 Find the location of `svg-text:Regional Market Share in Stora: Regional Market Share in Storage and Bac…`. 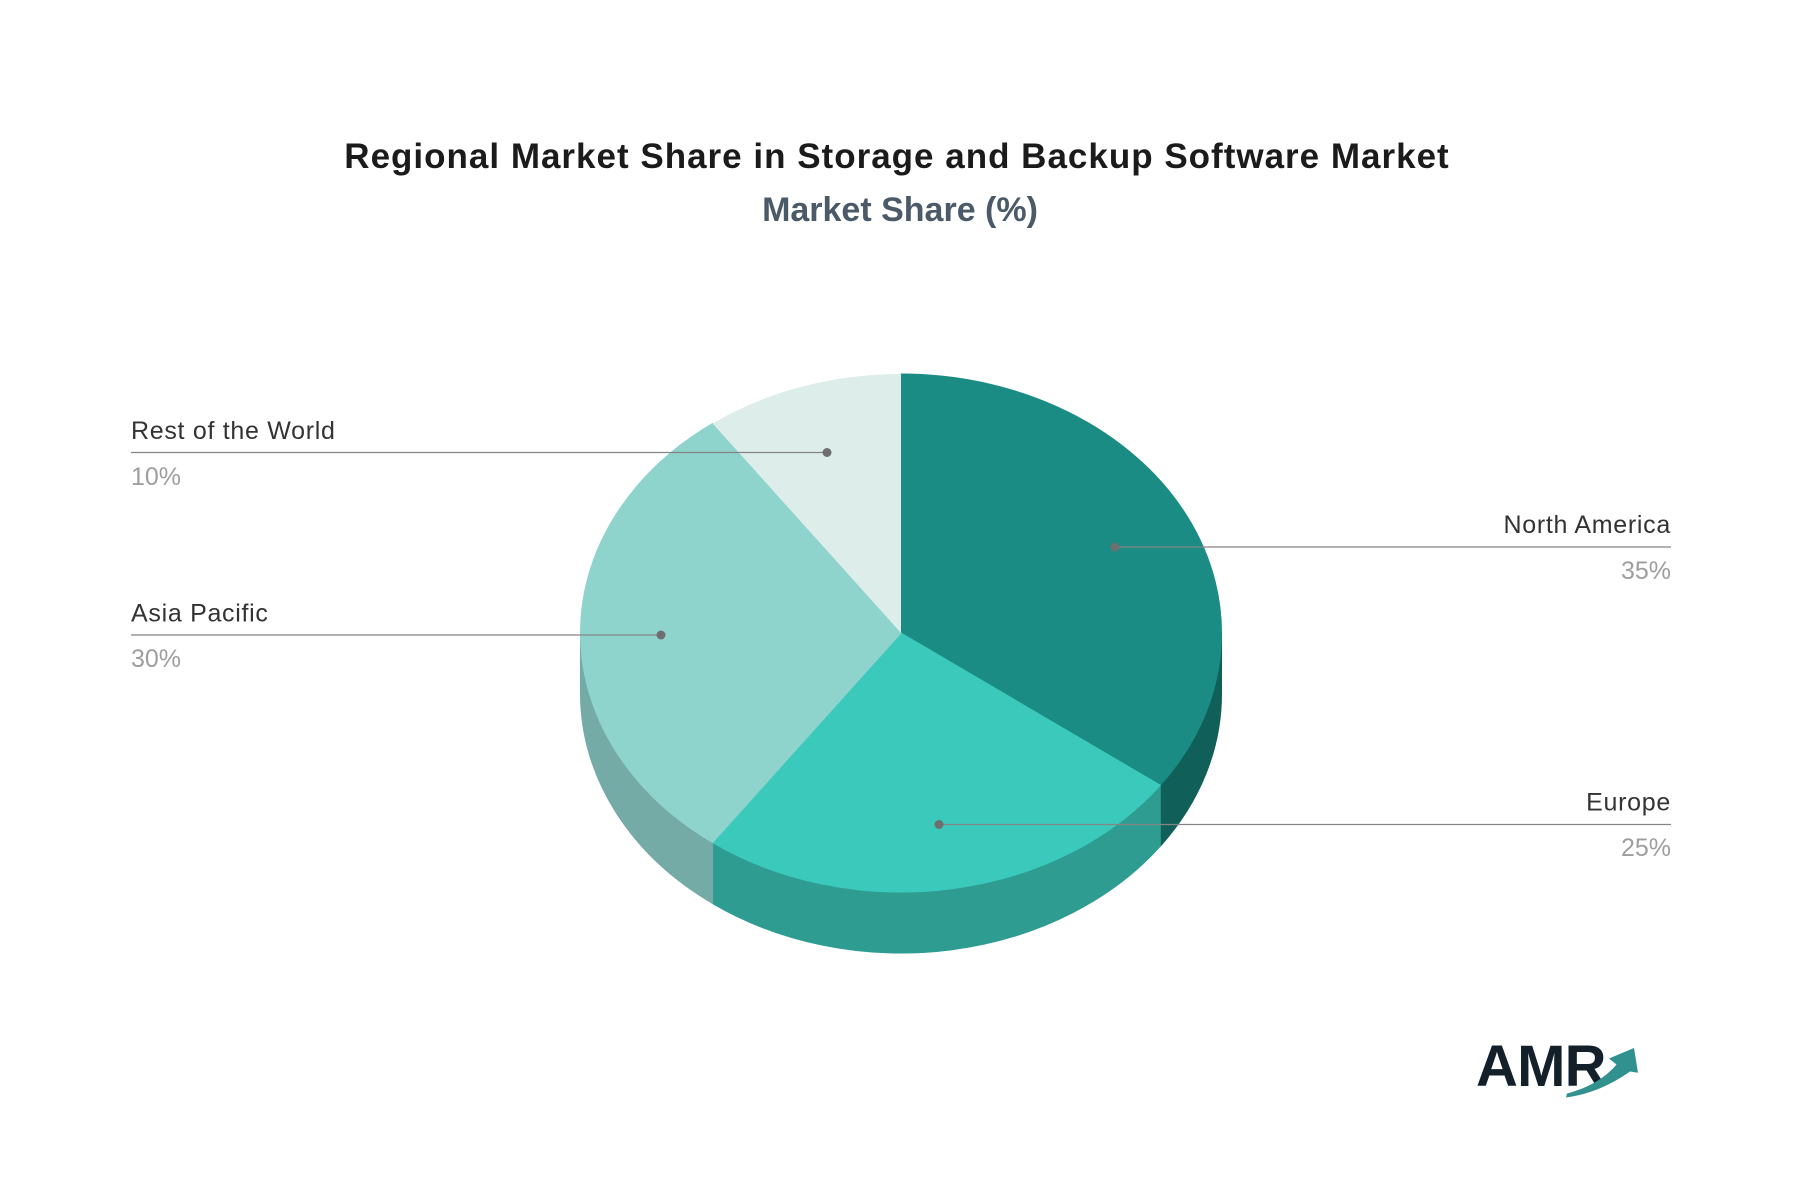

svg-text:Regional Market Share in Stora: Regional Market Share in Storage and Bac… is located at coordinates (896, 156).